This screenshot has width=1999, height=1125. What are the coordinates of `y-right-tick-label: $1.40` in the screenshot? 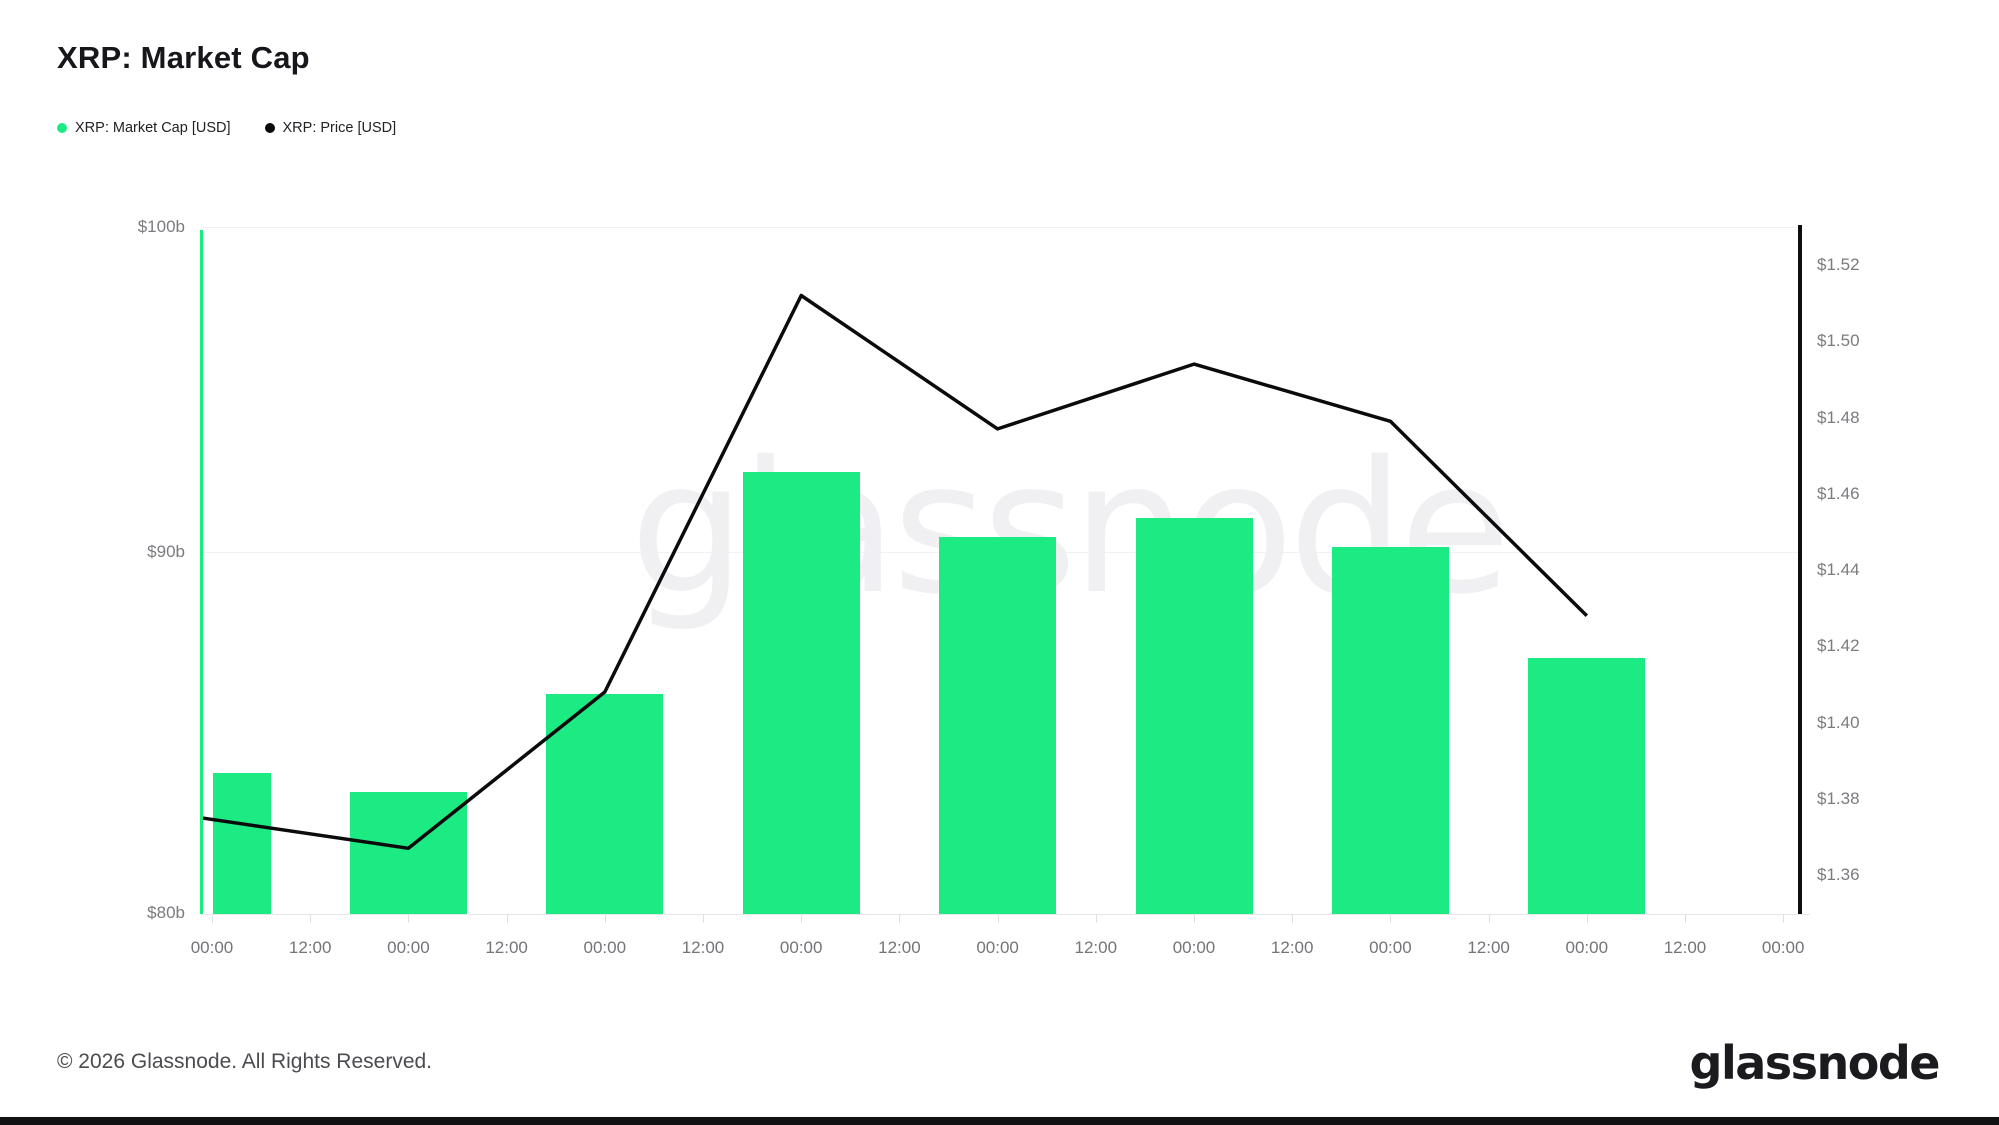 It's located at (1838, 722).